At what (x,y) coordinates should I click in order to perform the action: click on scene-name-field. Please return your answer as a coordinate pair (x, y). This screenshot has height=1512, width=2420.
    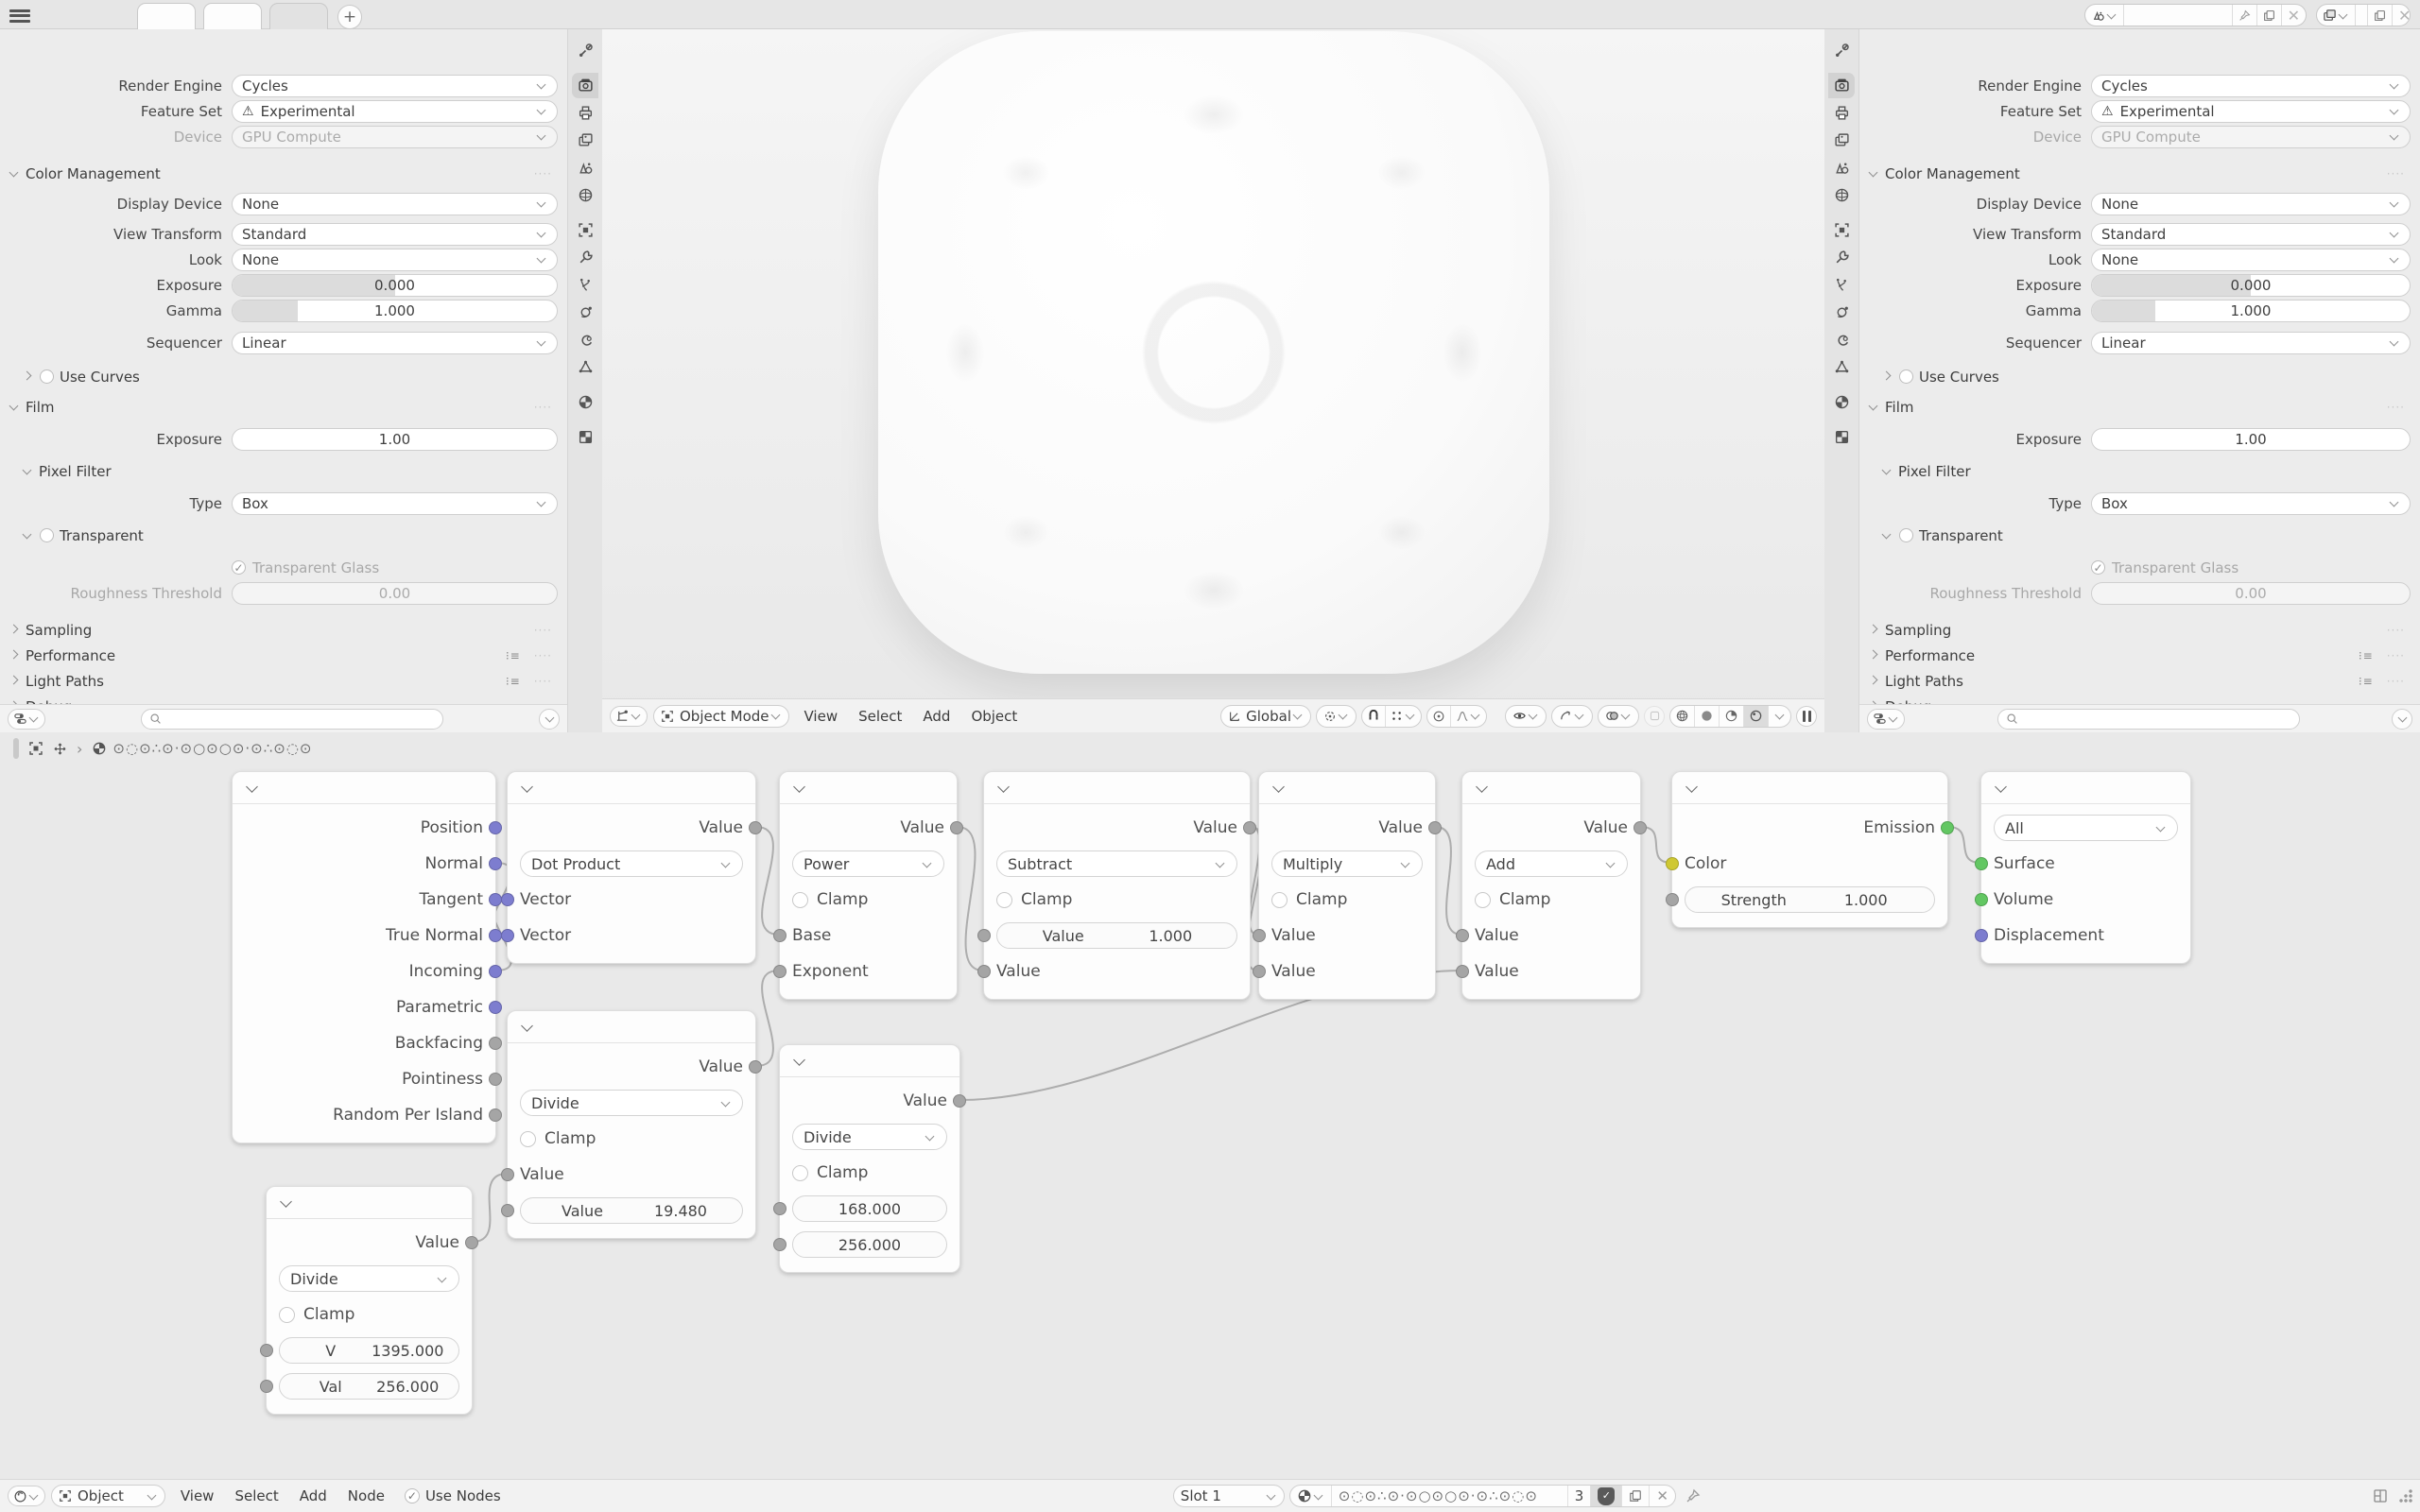
    Looking at the image, I should click on (2178, 15).